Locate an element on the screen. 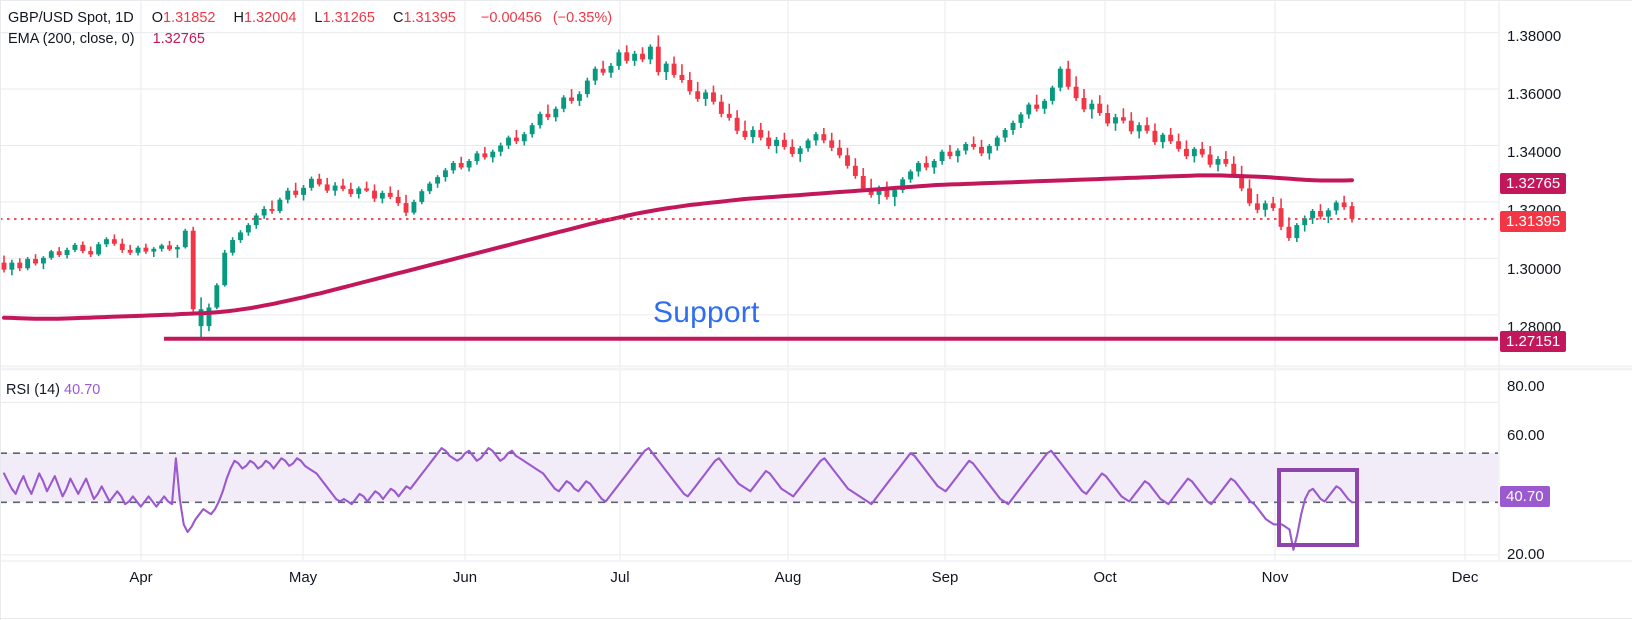 The image size is (1632, 620). legend-low-label: L is located at coordinates (318, 18).